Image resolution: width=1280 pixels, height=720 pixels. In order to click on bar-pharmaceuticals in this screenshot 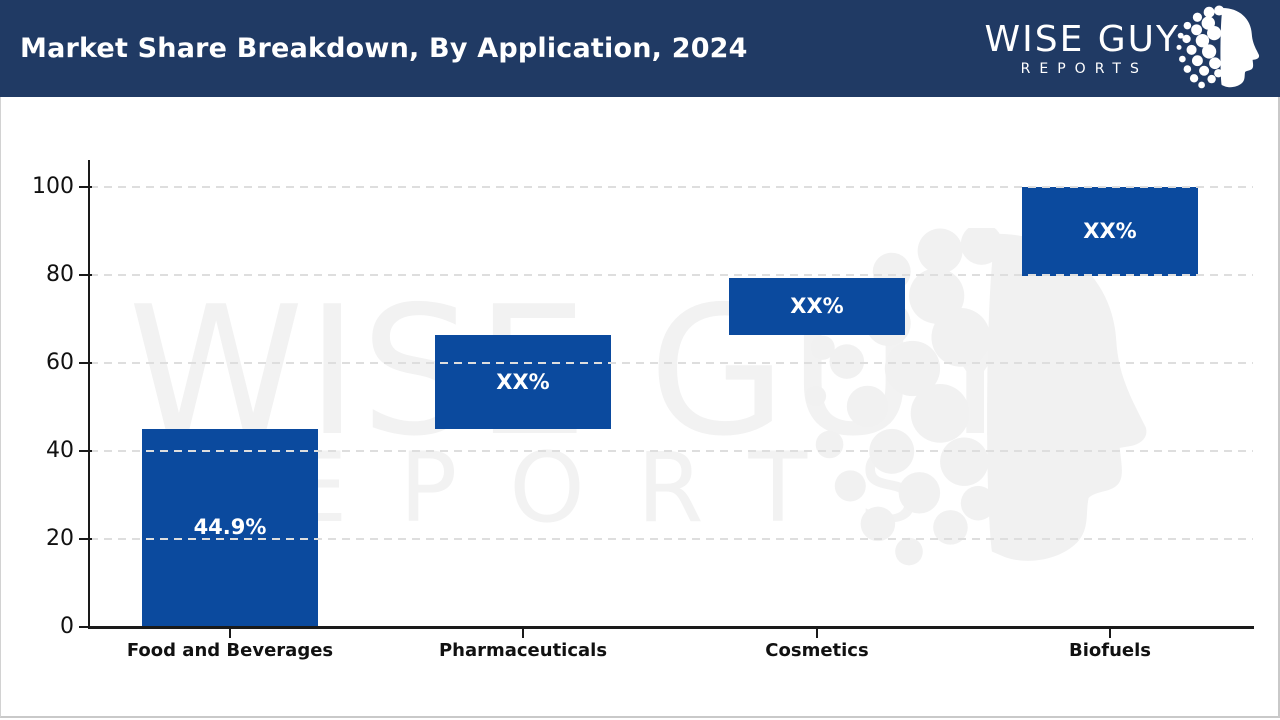, I will do `click(523, 381)`.